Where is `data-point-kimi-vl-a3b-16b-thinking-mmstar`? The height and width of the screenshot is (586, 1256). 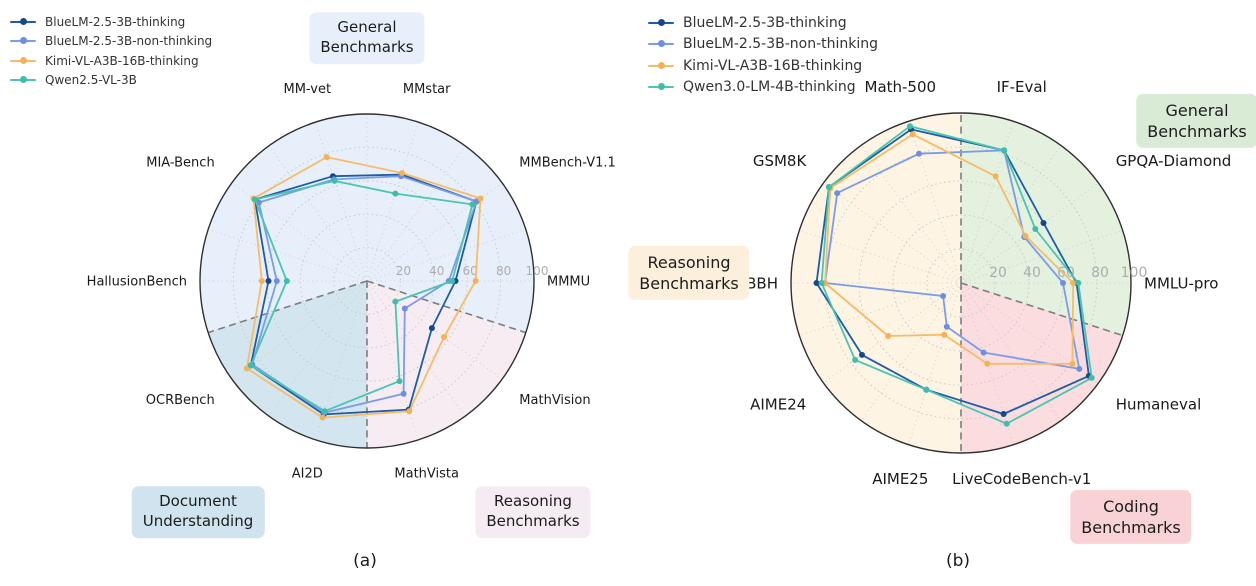
data-point-kimi-vl-a3b-16b-thinking-mmstar is located at coordinates (402, 173).